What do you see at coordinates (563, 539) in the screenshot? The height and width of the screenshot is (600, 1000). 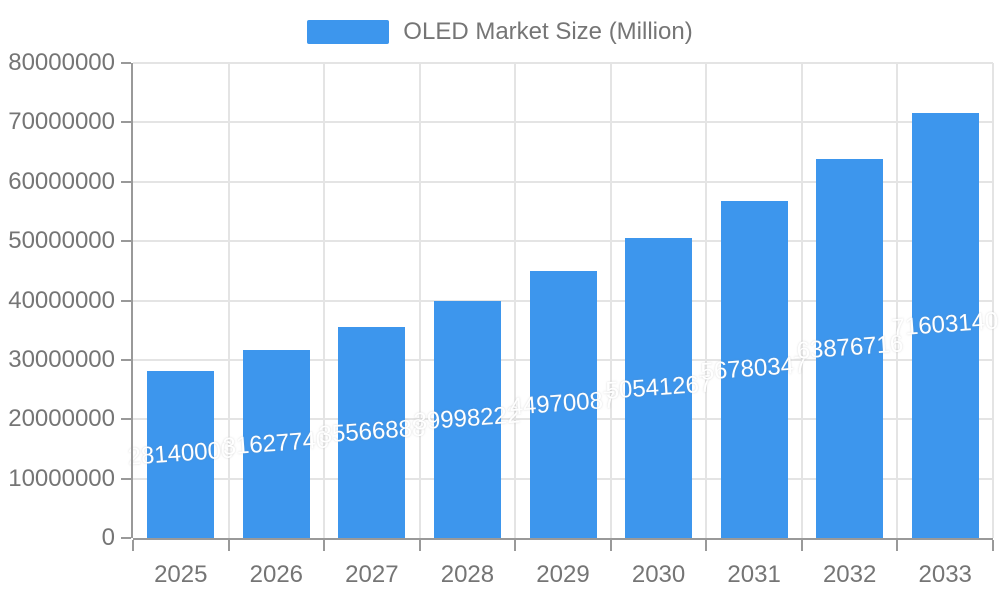 I see `x-axis` at bounding box center [563, 539].